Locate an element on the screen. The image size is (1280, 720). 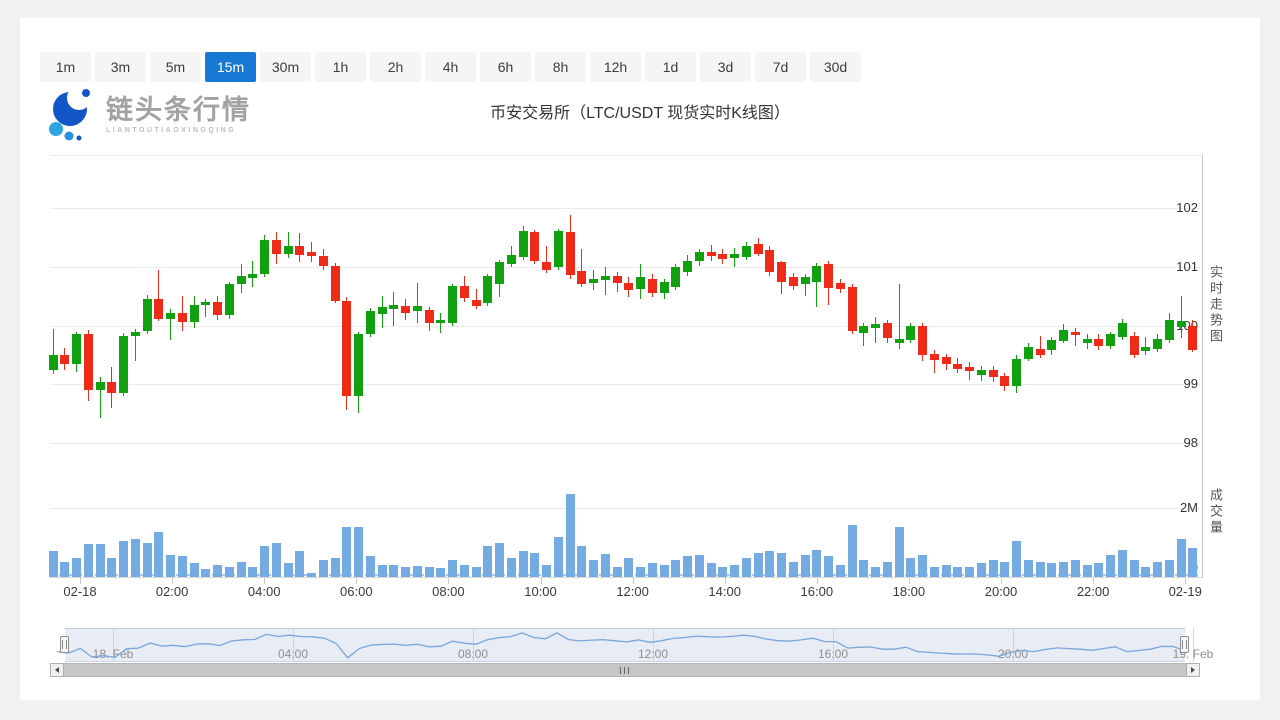
interval-button-6h: 6h is located at coordinates (505, 67).